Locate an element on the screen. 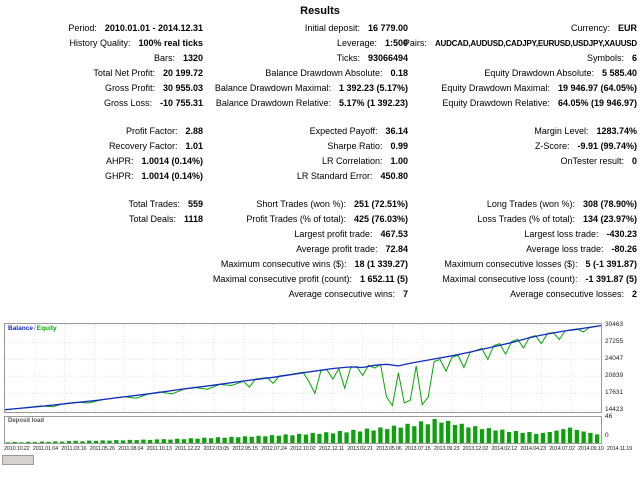  stat-label: Largest profit trade: is located at coordinates (333, 234).